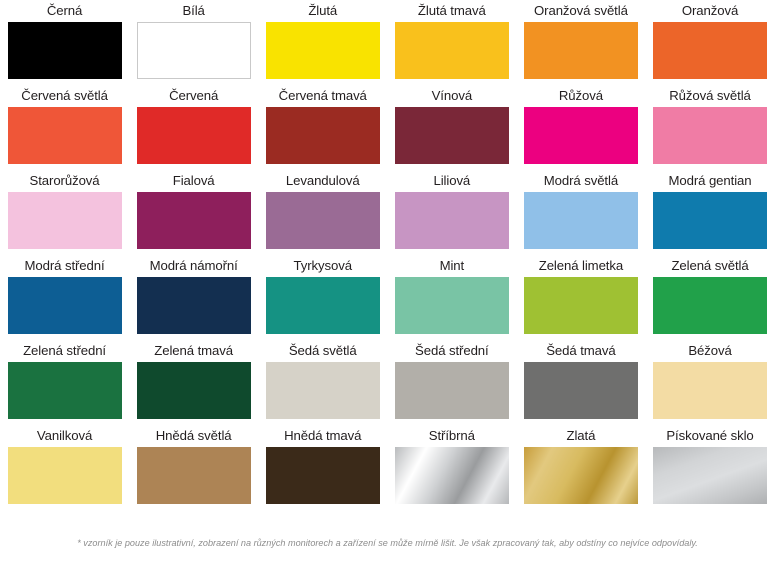 Image resolution: width=775 pixels, height=564 pixels. I want to click on swatch-cell: Růžová, so click(580, 127).